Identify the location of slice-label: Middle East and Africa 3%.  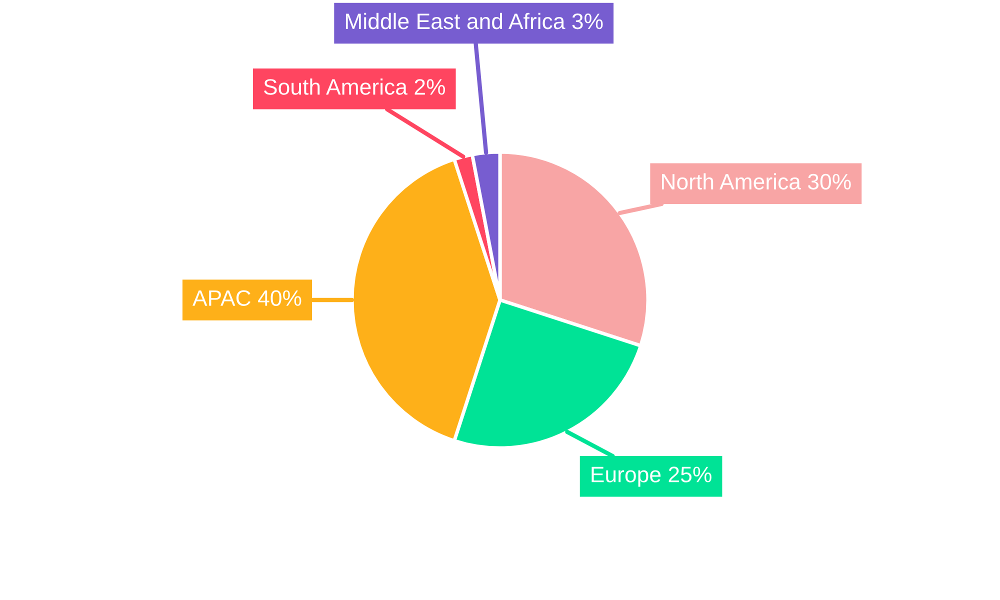
(474, 21).